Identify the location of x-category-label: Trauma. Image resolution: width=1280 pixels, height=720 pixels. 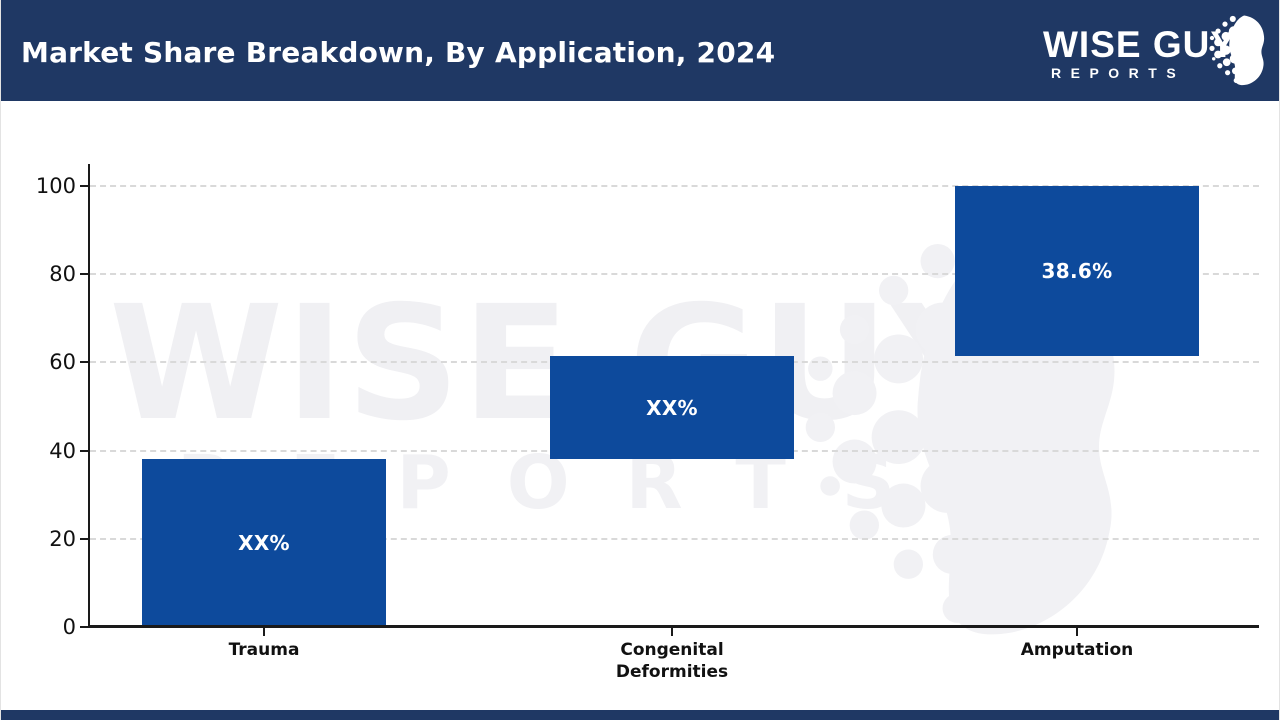
(264, 650).